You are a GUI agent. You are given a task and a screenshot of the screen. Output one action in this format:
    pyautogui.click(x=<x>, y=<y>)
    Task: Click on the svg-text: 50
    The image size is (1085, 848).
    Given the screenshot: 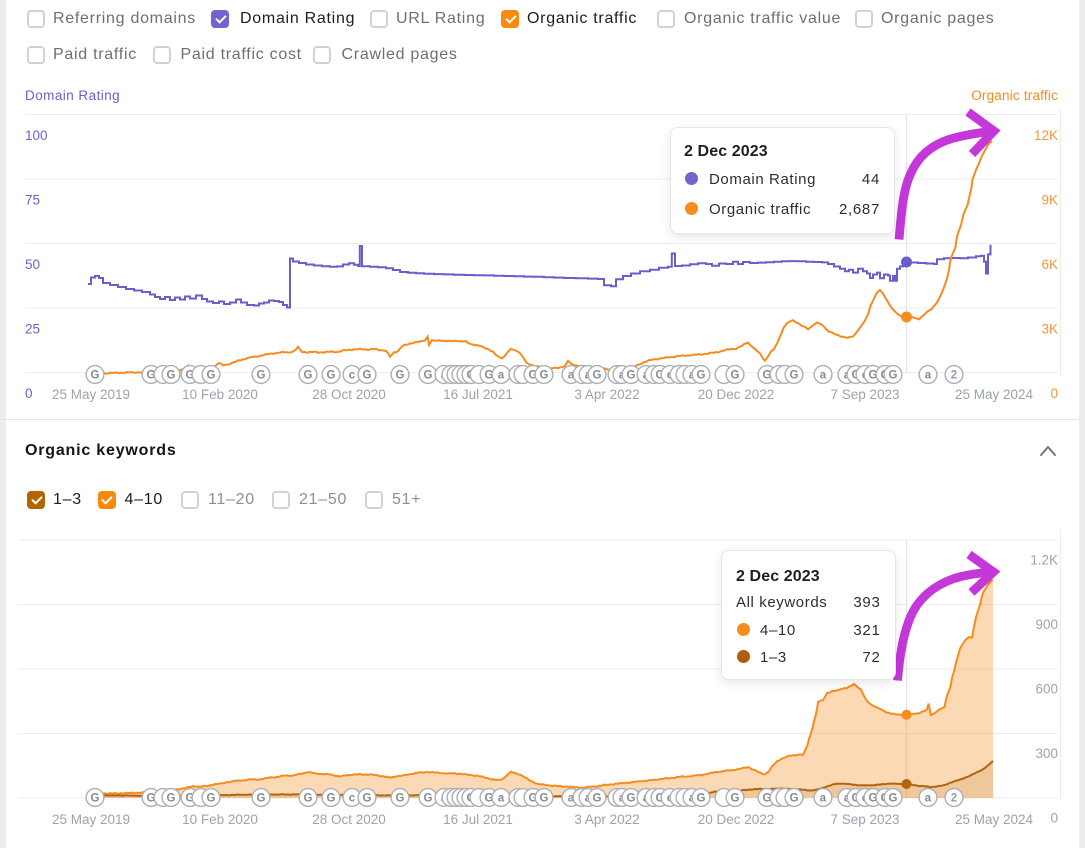 What is the action you would take?
    pyautogui.click(x=32, y=264)
    